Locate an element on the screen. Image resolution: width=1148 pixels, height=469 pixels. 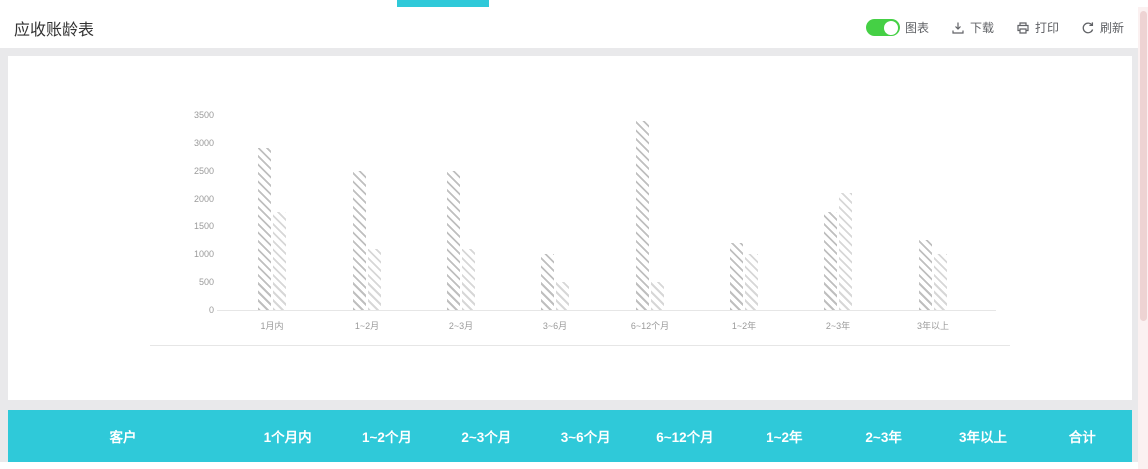
print-button: 打印 is located at coordinates (1037, 27).